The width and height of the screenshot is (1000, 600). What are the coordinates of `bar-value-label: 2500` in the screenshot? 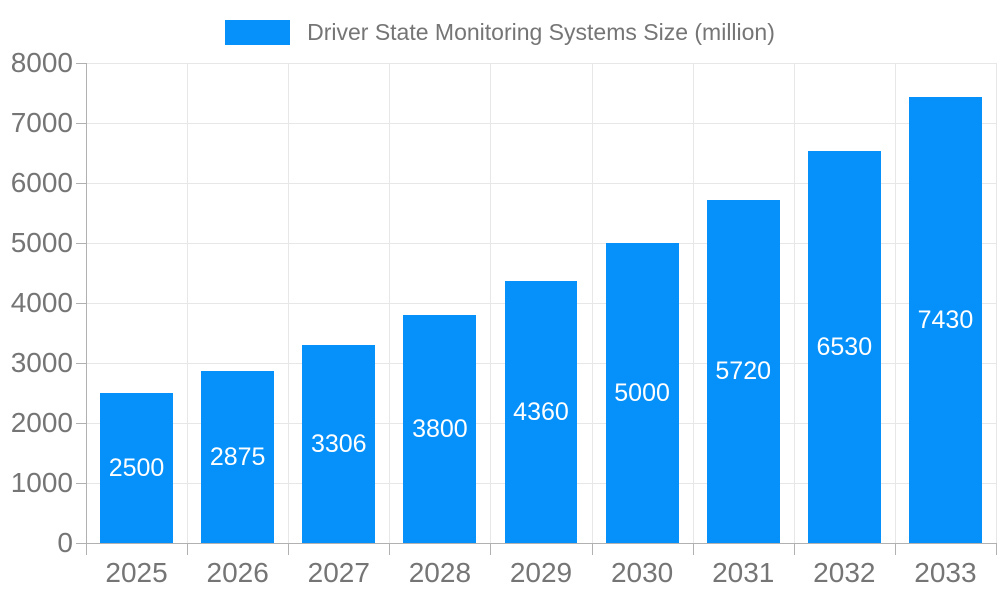 It's located at (136, 468).